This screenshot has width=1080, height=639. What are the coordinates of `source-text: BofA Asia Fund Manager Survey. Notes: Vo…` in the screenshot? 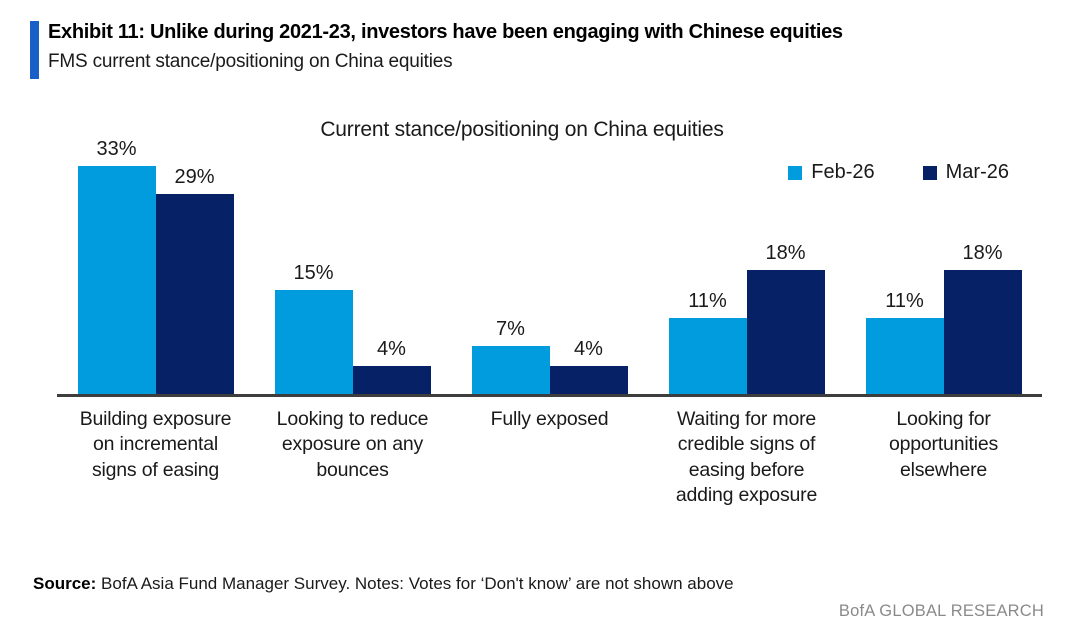 It's located at (415, 583).